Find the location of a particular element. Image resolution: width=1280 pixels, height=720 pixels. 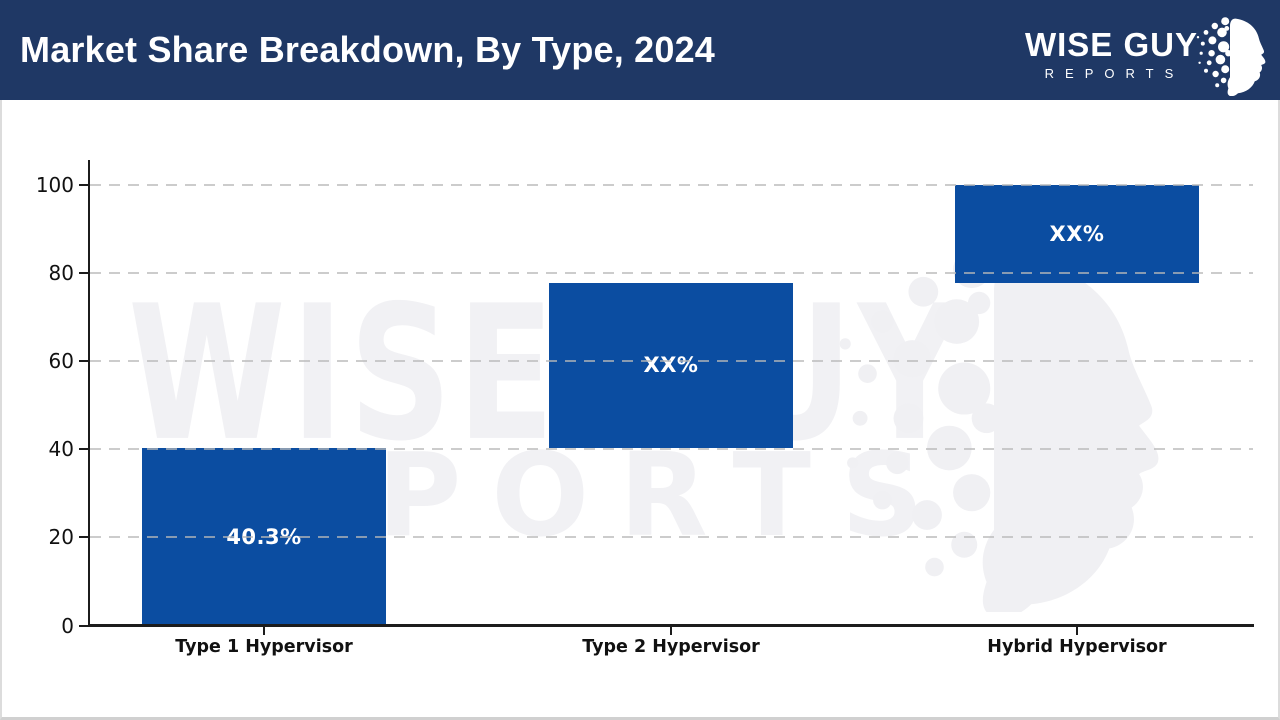

y-tick-label-80: 80 is located at coordinates (61, 273).